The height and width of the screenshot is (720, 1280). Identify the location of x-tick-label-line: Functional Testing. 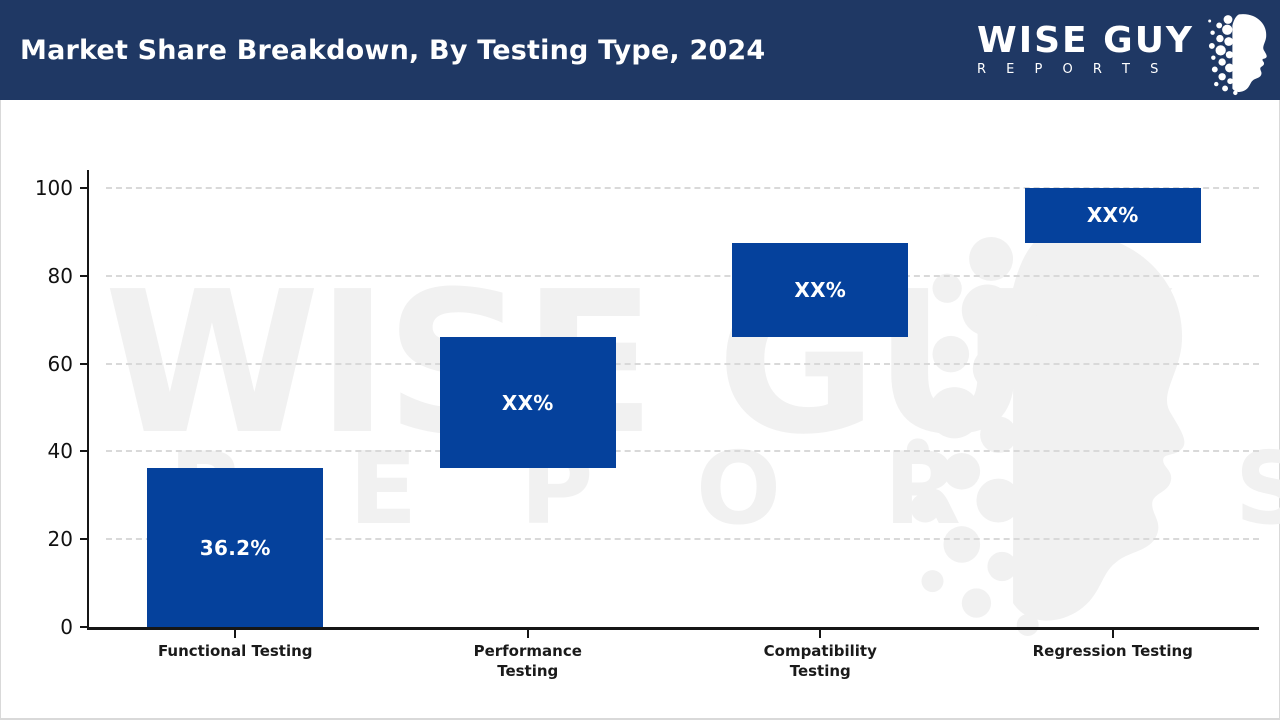
(235, 651).